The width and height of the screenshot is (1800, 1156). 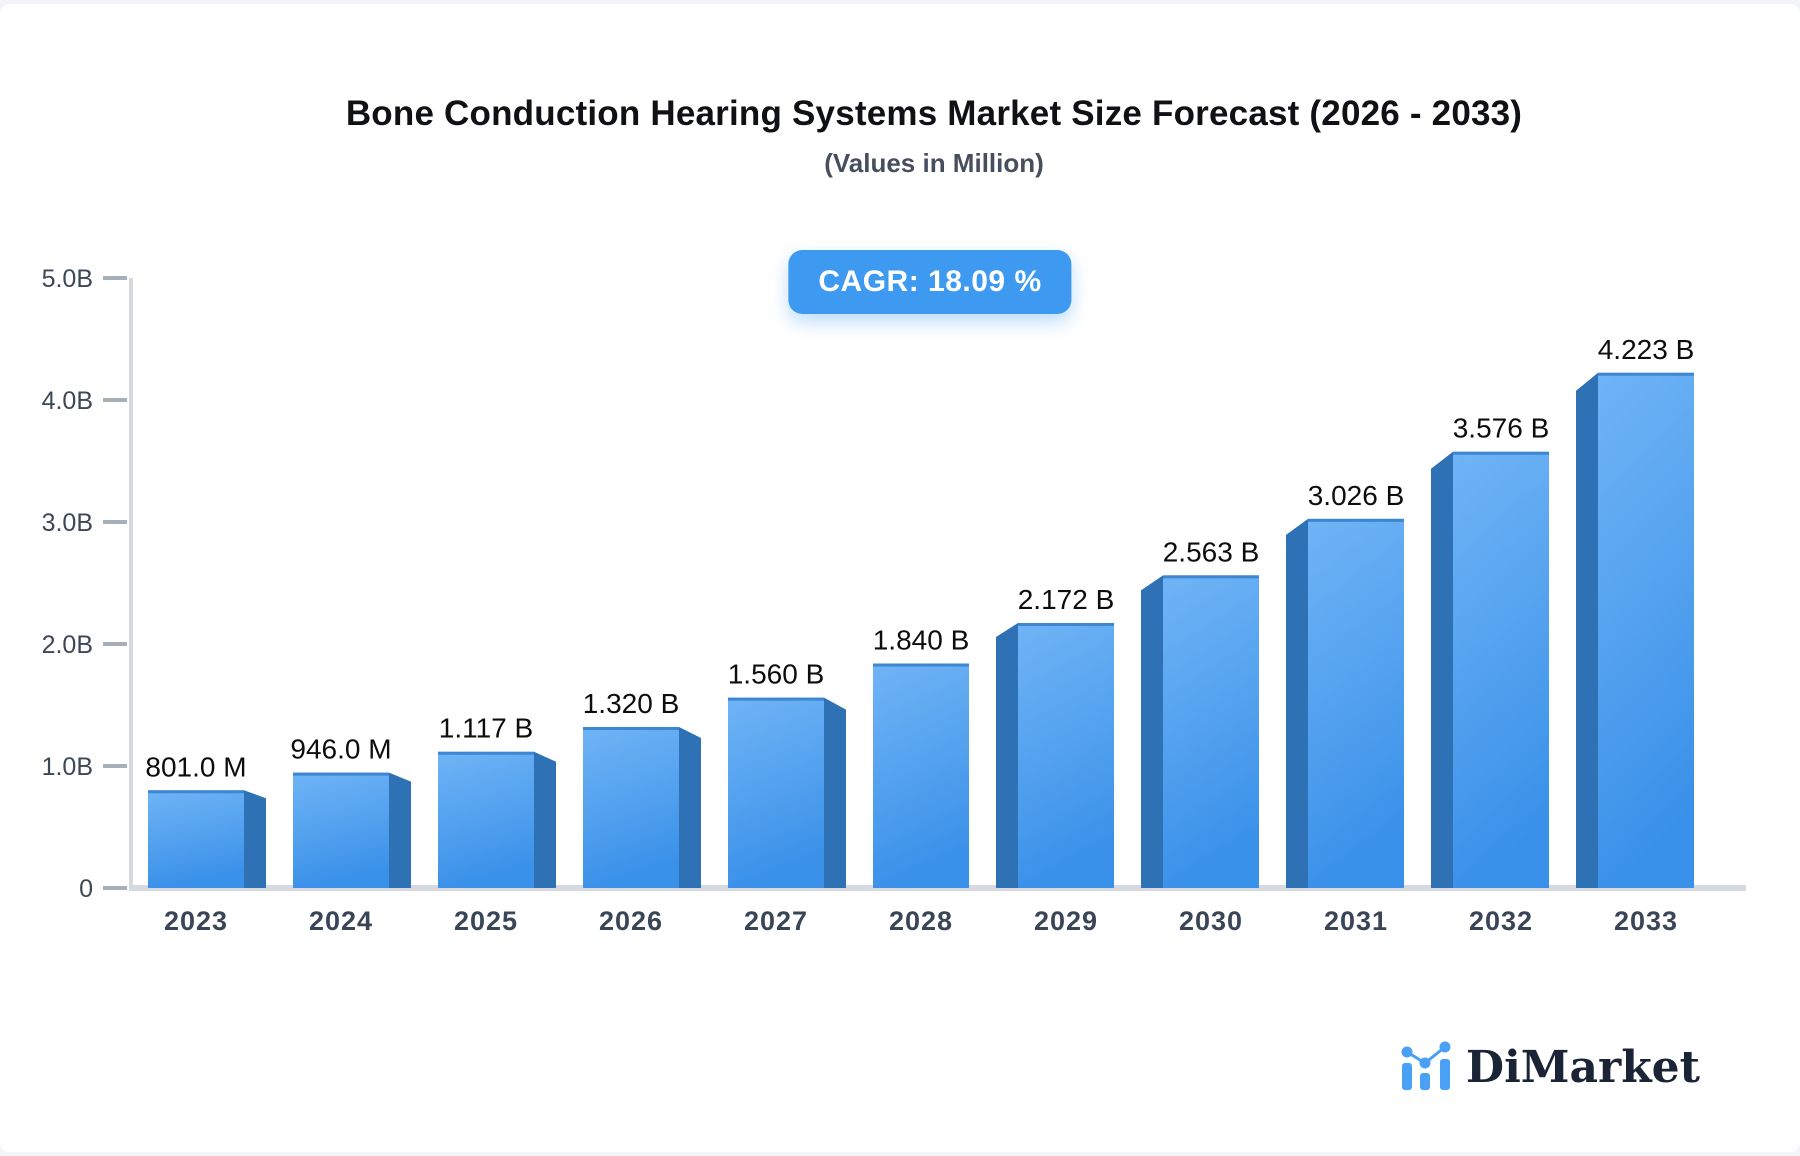 What do you see at coordinates (1211, 551) in the screenshot?
I see `bar-value-label: 2.563 B` at bounding box center [1211, 551].